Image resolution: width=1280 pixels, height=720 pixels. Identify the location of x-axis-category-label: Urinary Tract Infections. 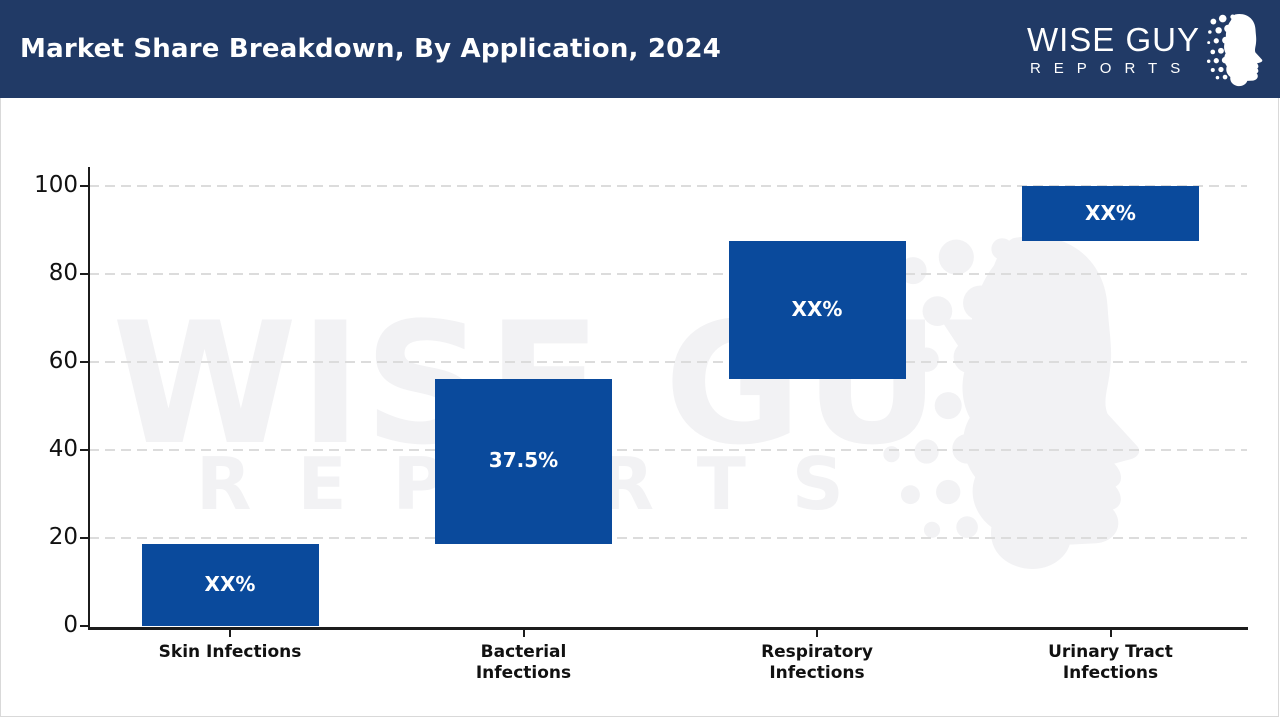
(1110, 662).